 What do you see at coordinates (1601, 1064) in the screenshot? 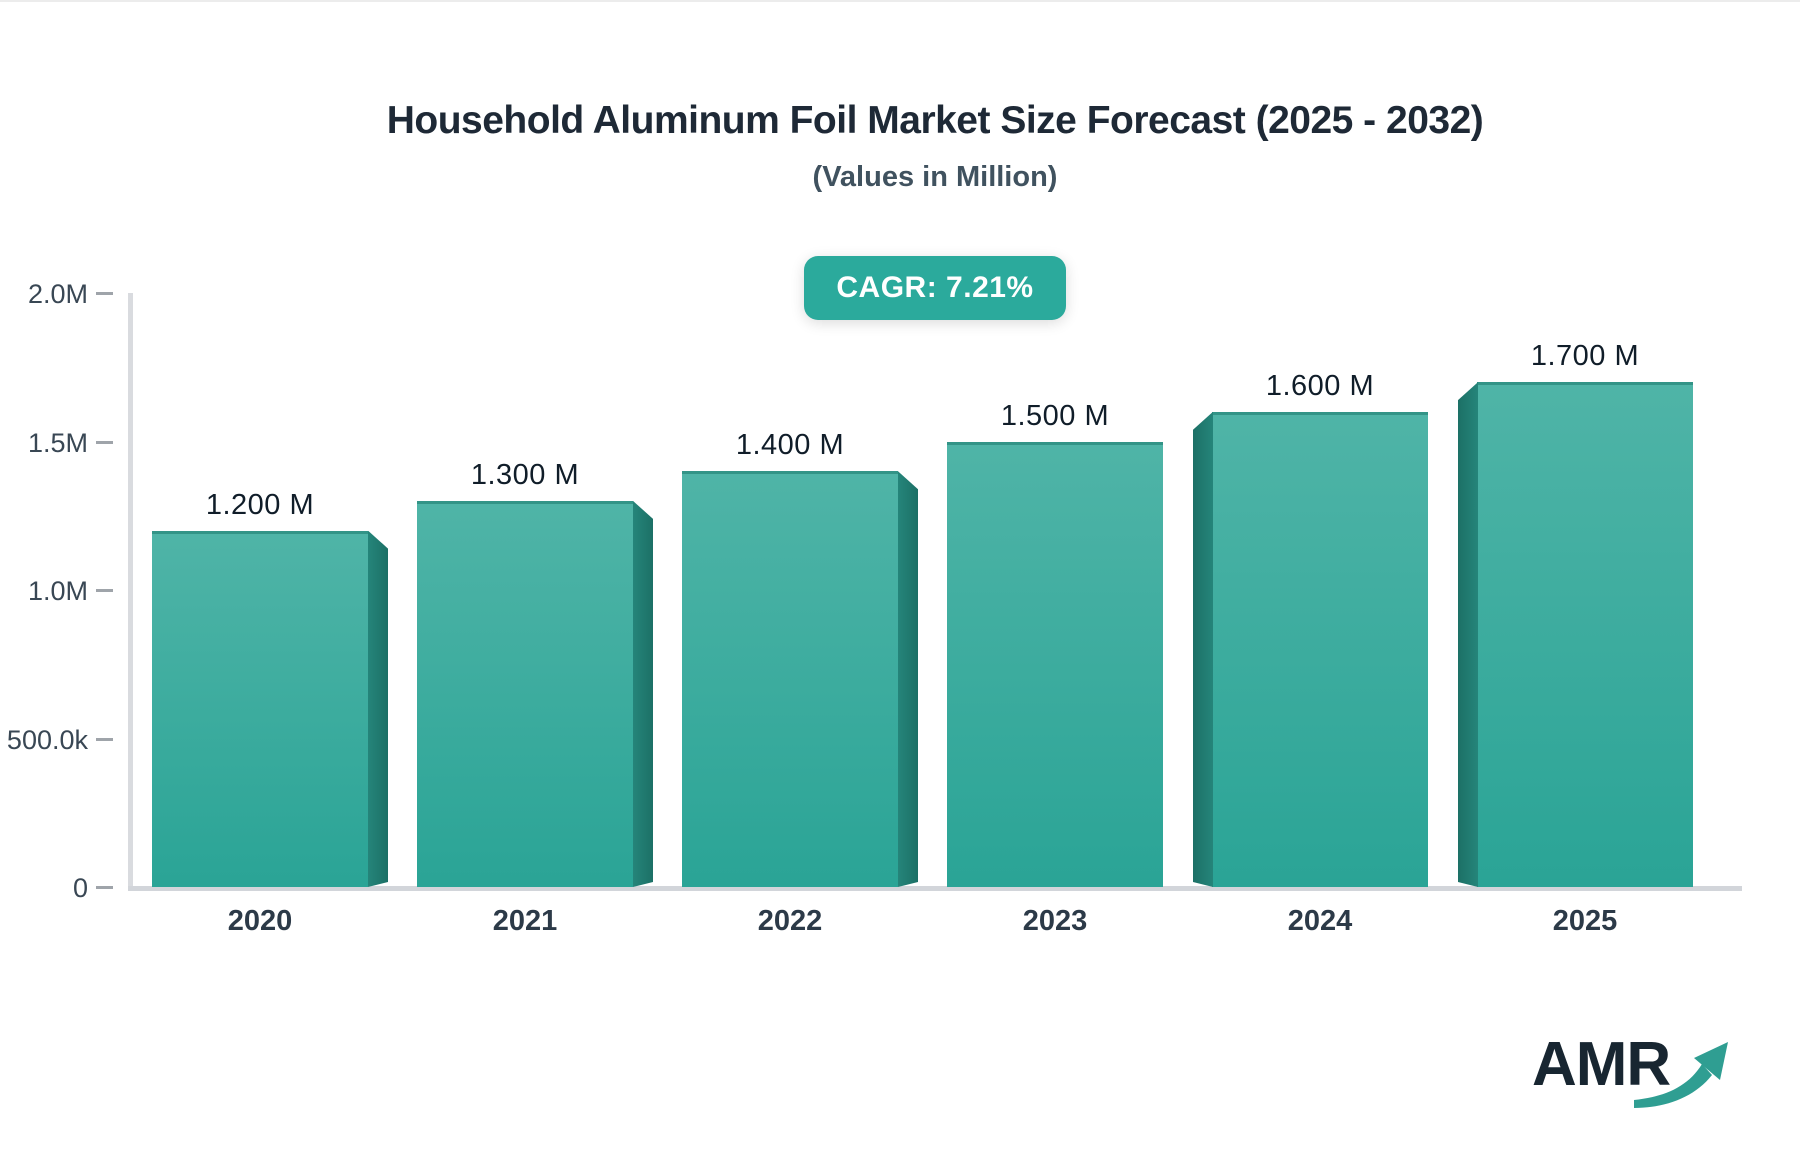
I see `amr-logo-text: AMR` at bounding box center [1601, 1064].